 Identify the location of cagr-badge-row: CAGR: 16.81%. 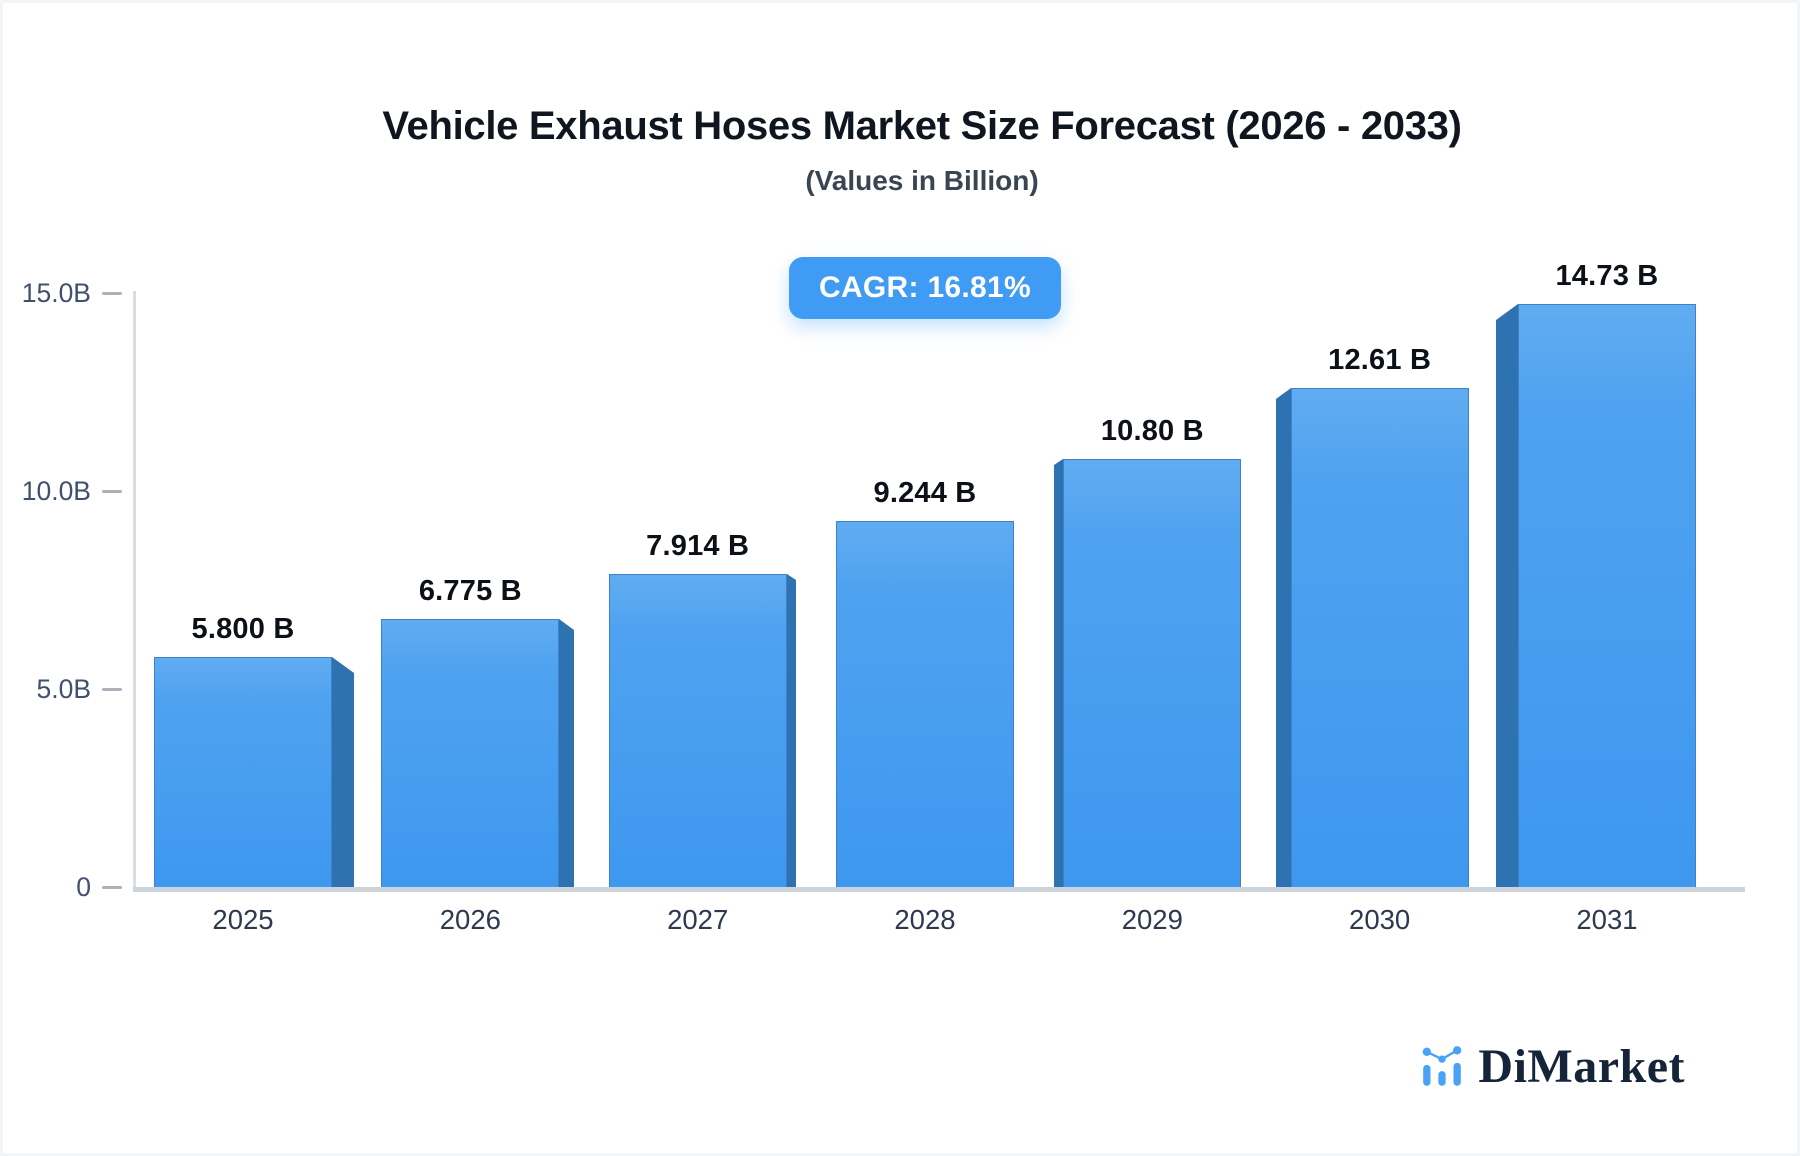
(925, 288).